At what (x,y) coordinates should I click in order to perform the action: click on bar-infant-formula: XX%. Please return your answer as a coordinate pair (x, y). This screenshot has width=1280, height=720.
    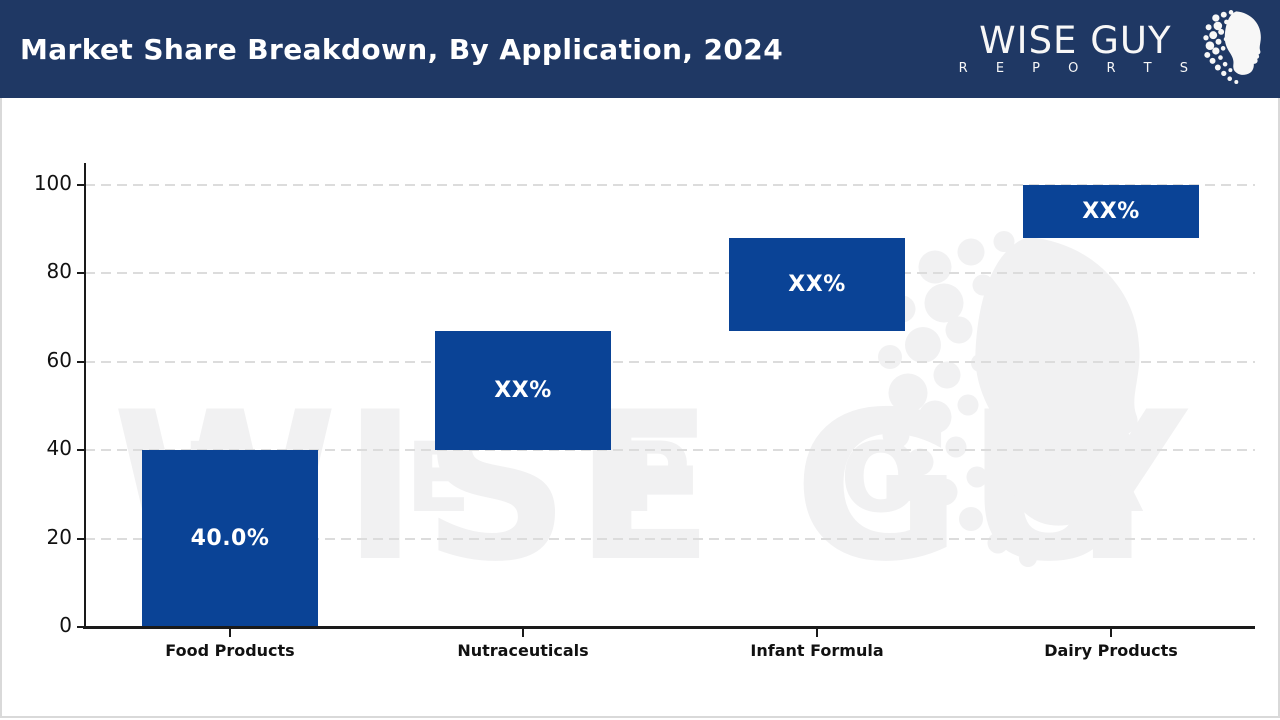
    Looking at the image, I should click on (817, 284).